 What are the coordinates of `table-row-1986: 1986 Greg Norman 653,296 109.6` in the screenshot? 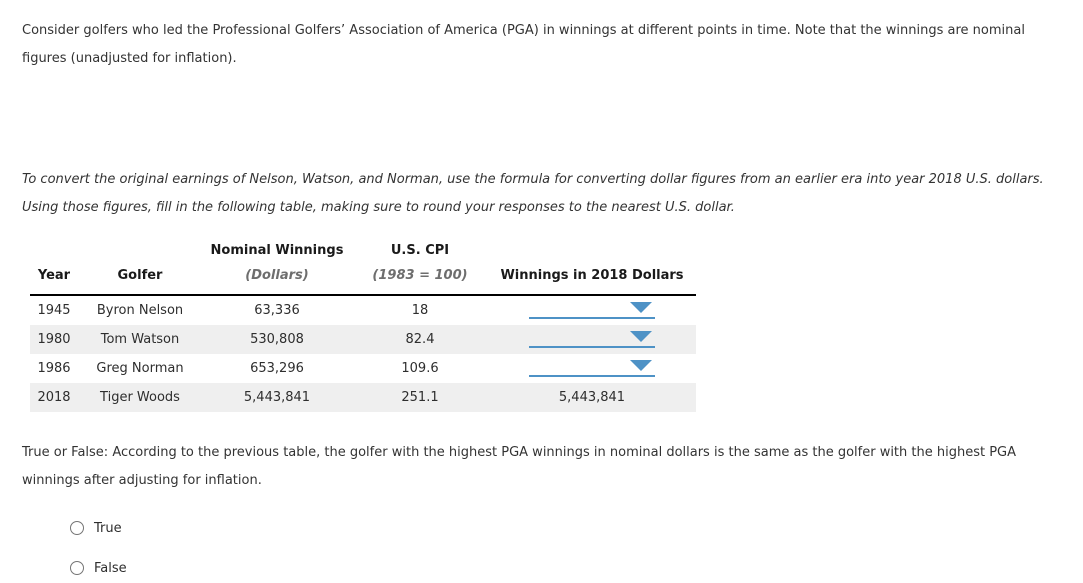 It's located at (363, 368).